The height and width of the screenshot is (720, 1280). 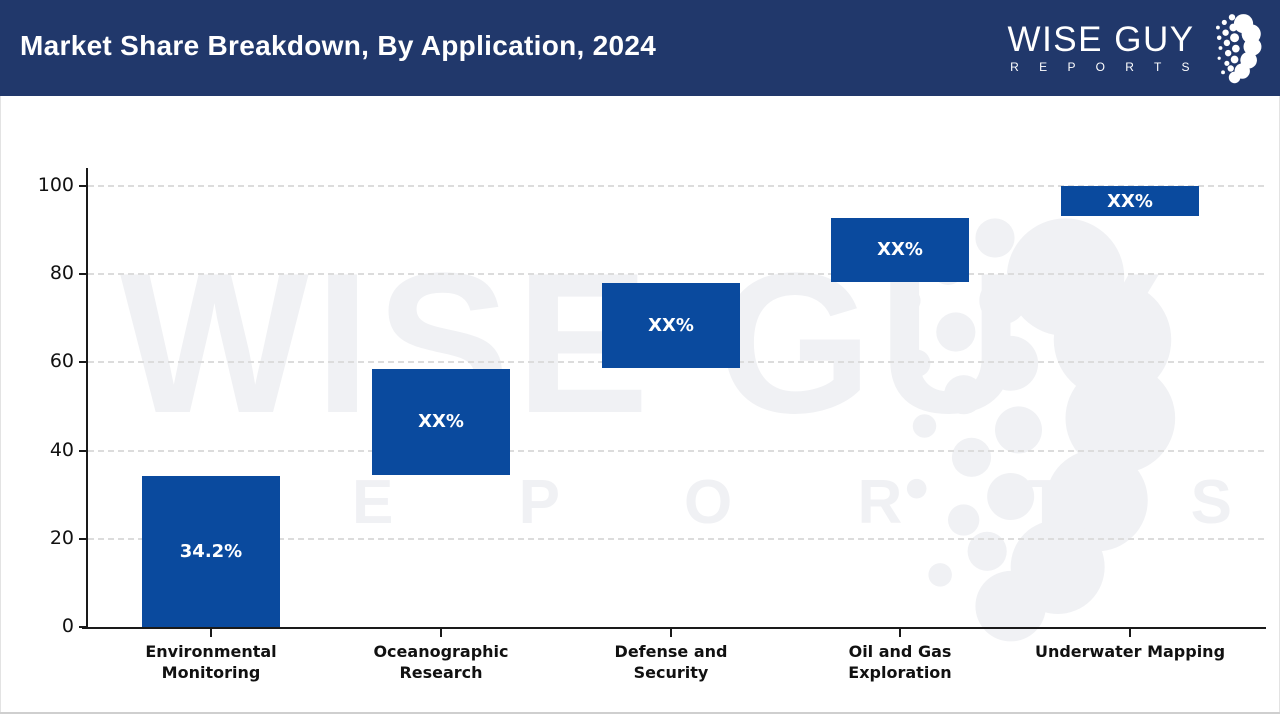 What do you see at coordinates (441, 672) in the screenshot?
I see `x-tick-label-line: Research` at bounding box center [441, 672].